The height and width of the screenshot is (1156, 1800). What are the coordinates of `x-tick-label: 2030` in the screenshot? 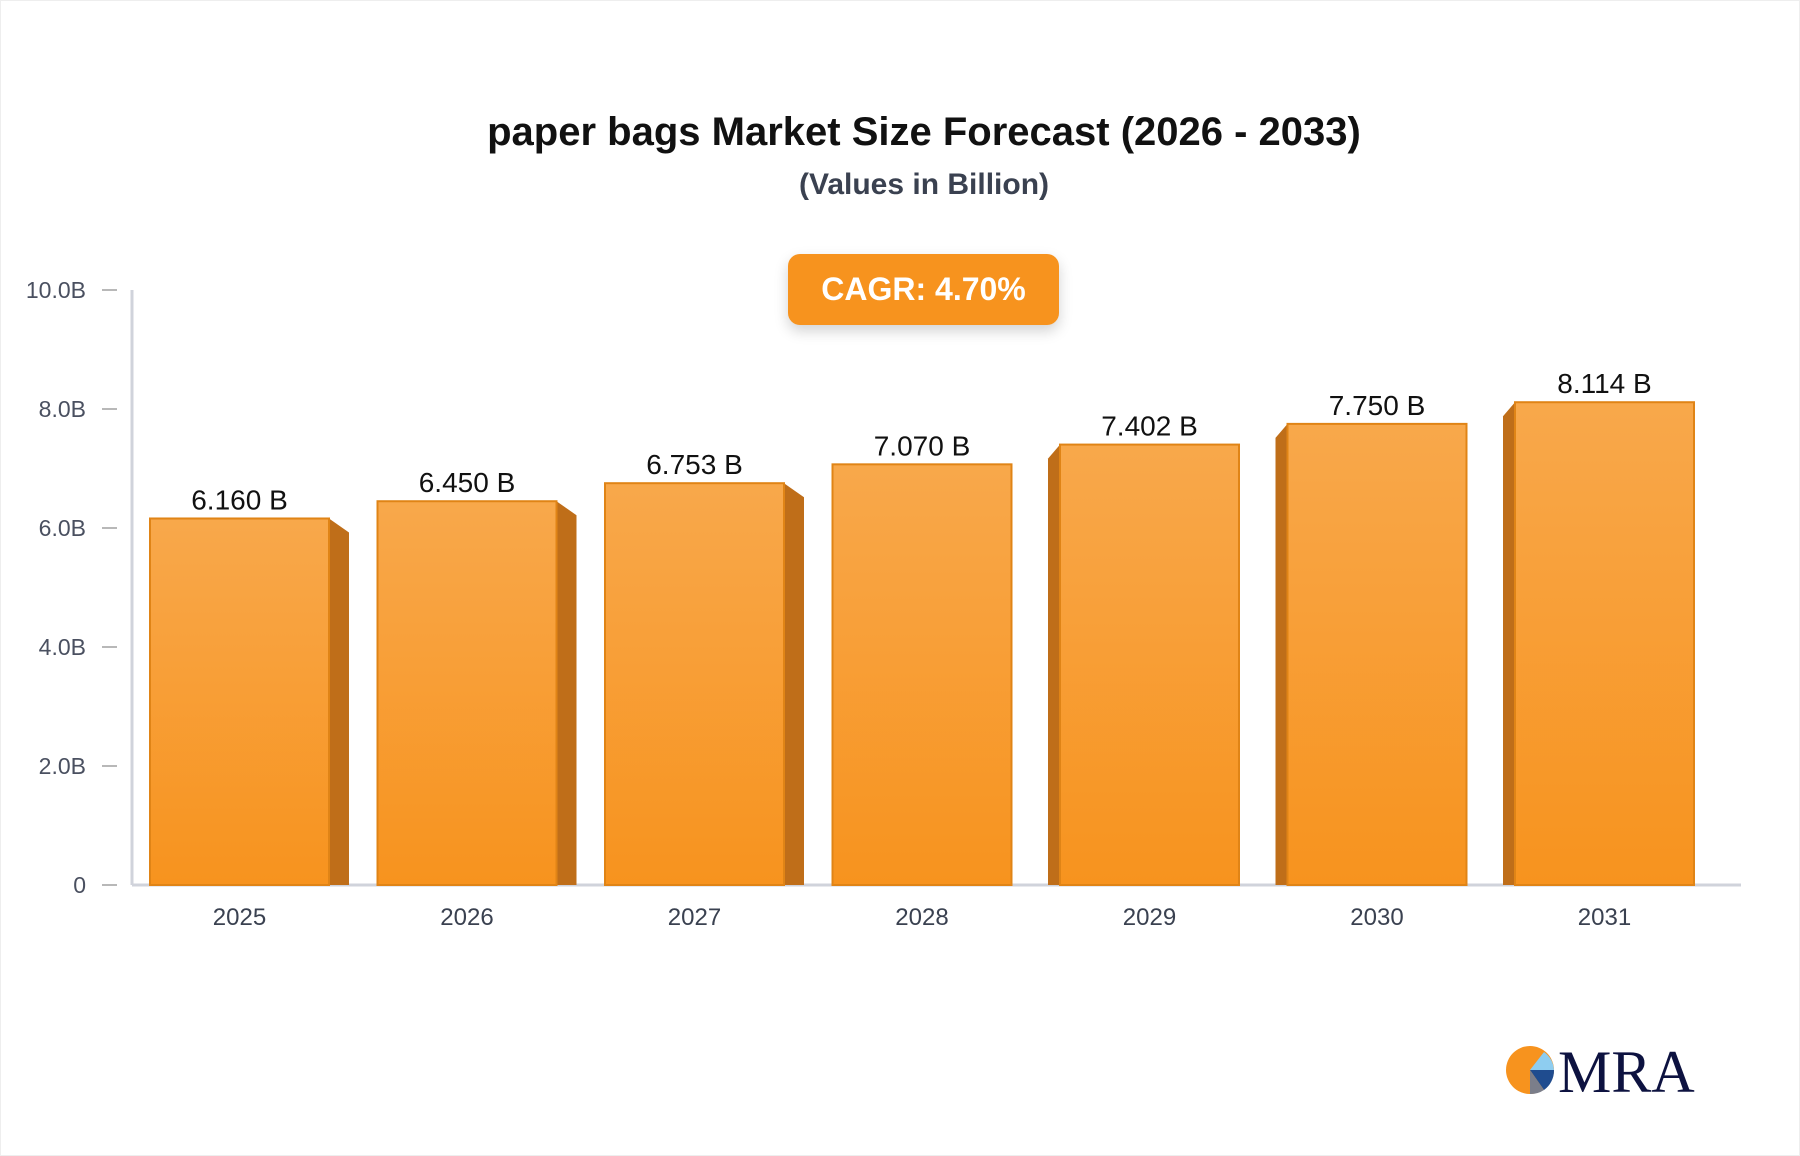 It's located at (1376, 917).